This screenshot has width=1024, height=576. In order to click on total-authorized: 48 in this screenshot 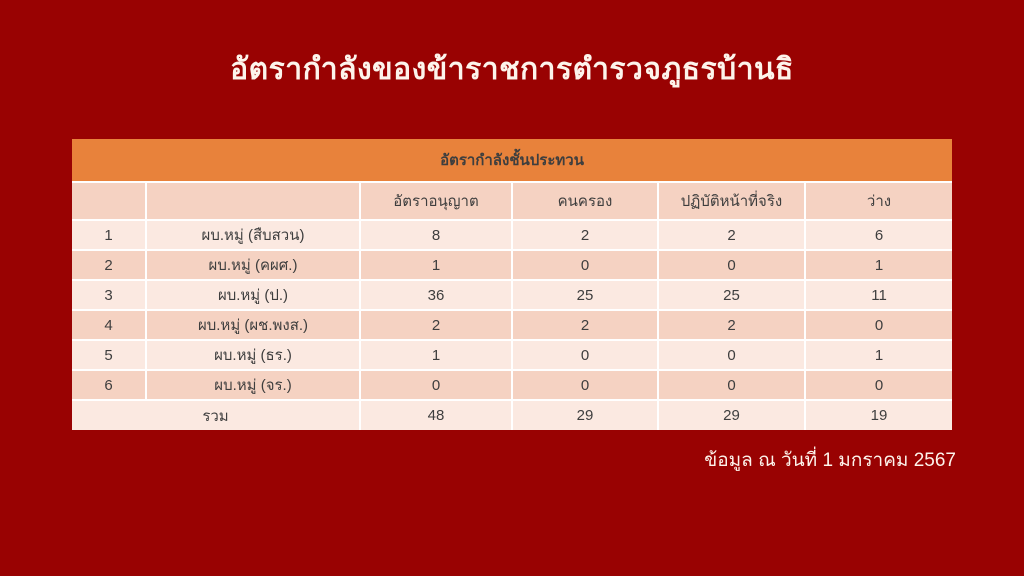, I will do `click(436, 414)`.